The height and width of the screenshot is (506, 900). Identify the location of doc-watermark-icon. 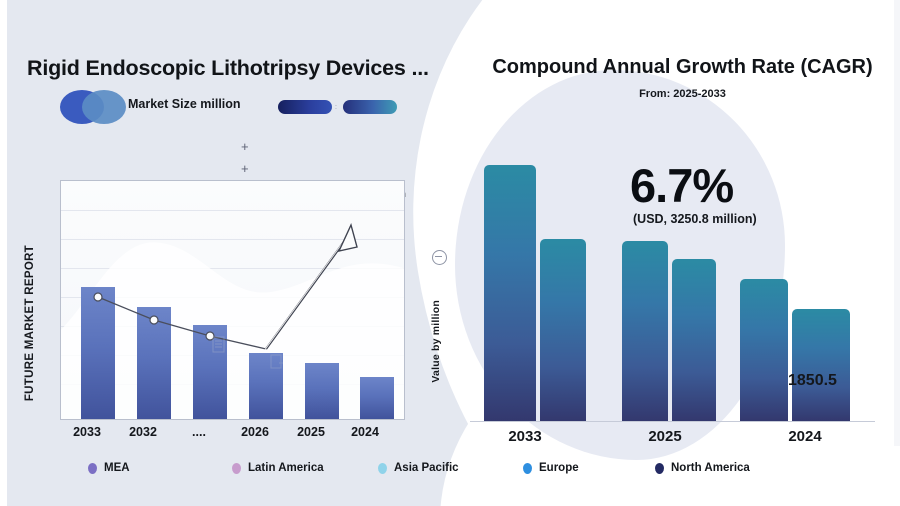
(218, 344).